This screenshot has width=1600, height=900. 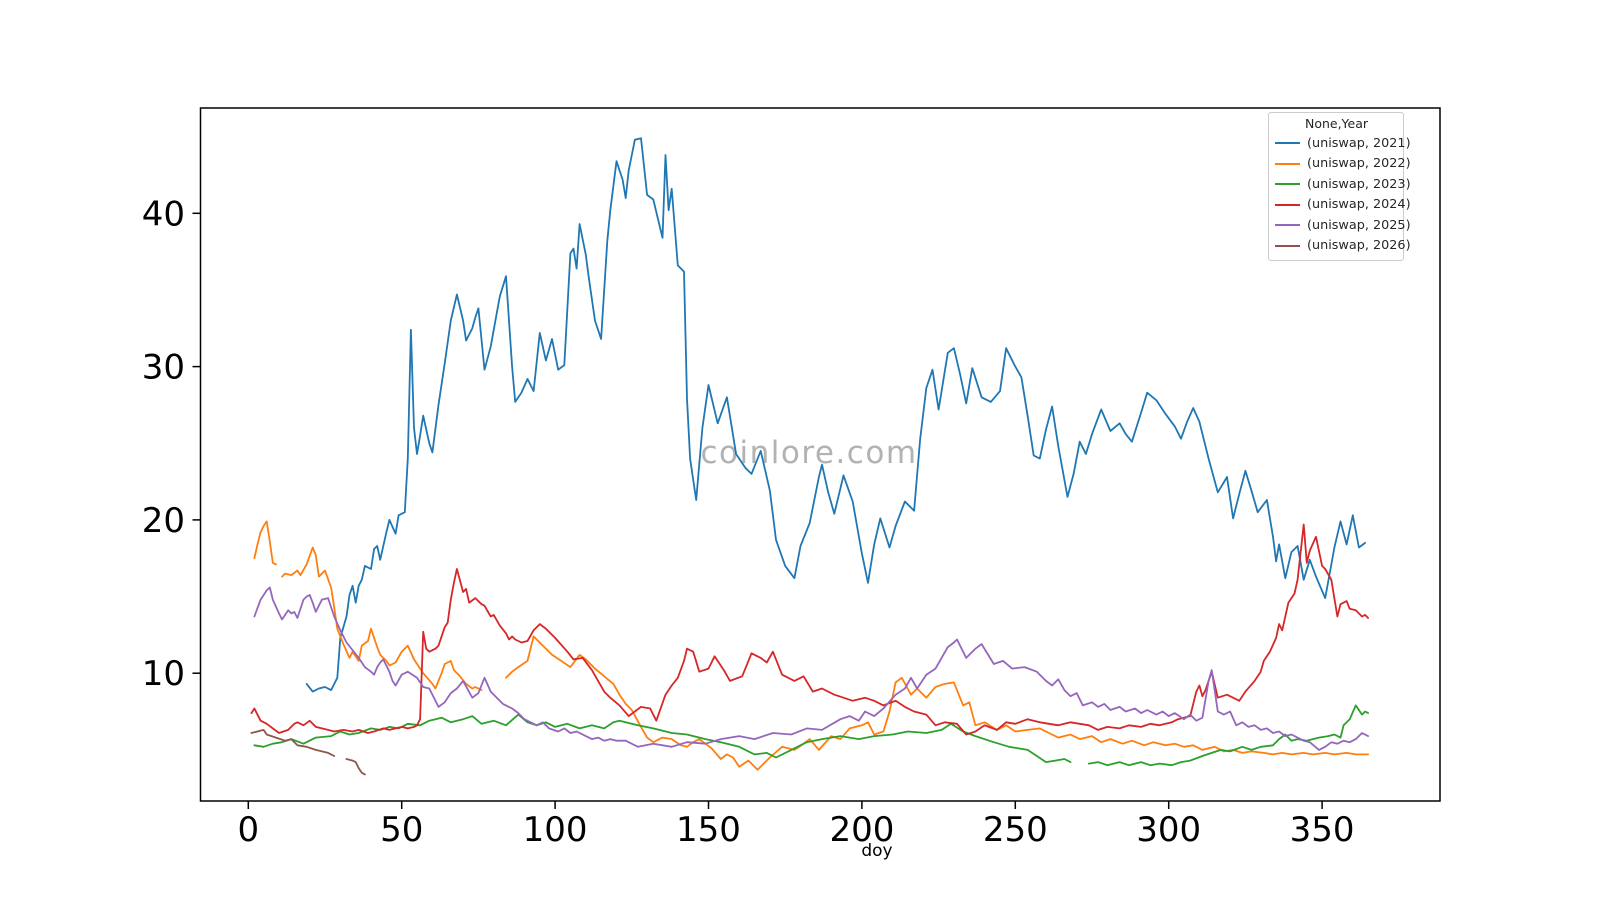 I want to click on x-tick-label: 0, so click(x=248, y=830).